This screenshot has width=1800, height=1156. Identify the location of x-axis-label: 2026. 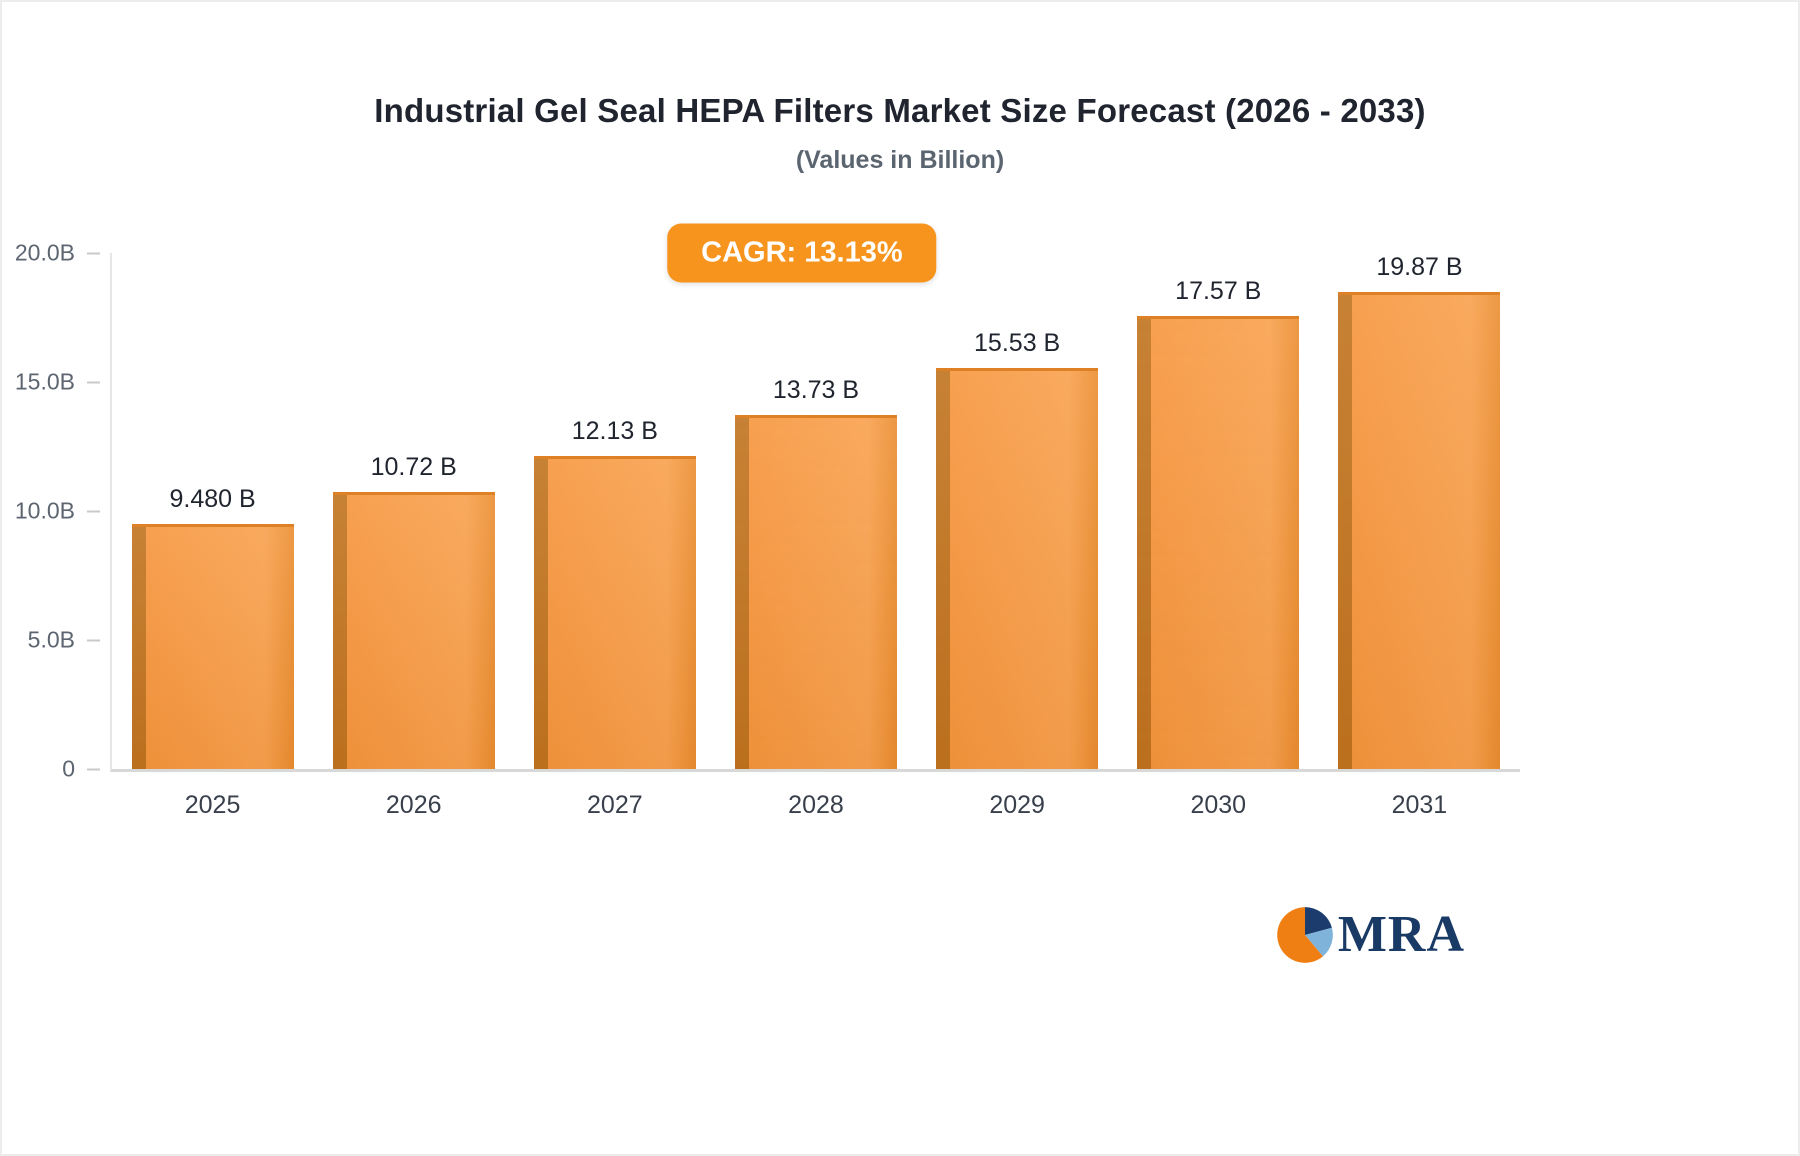
(413, 805).